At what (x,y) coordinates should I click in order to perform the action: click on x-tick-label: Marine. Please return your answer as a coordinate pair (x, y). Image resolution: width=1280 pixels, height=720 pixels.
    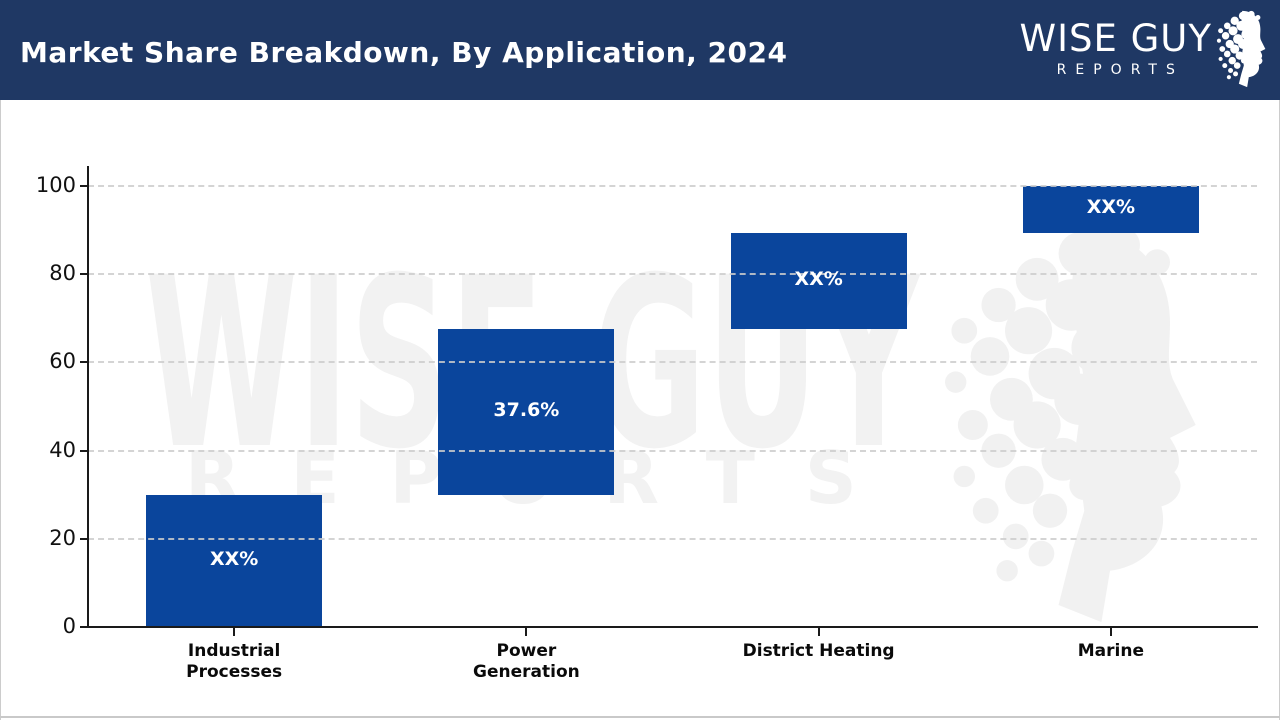
    Looking at the image, I should click on (1110, 651).